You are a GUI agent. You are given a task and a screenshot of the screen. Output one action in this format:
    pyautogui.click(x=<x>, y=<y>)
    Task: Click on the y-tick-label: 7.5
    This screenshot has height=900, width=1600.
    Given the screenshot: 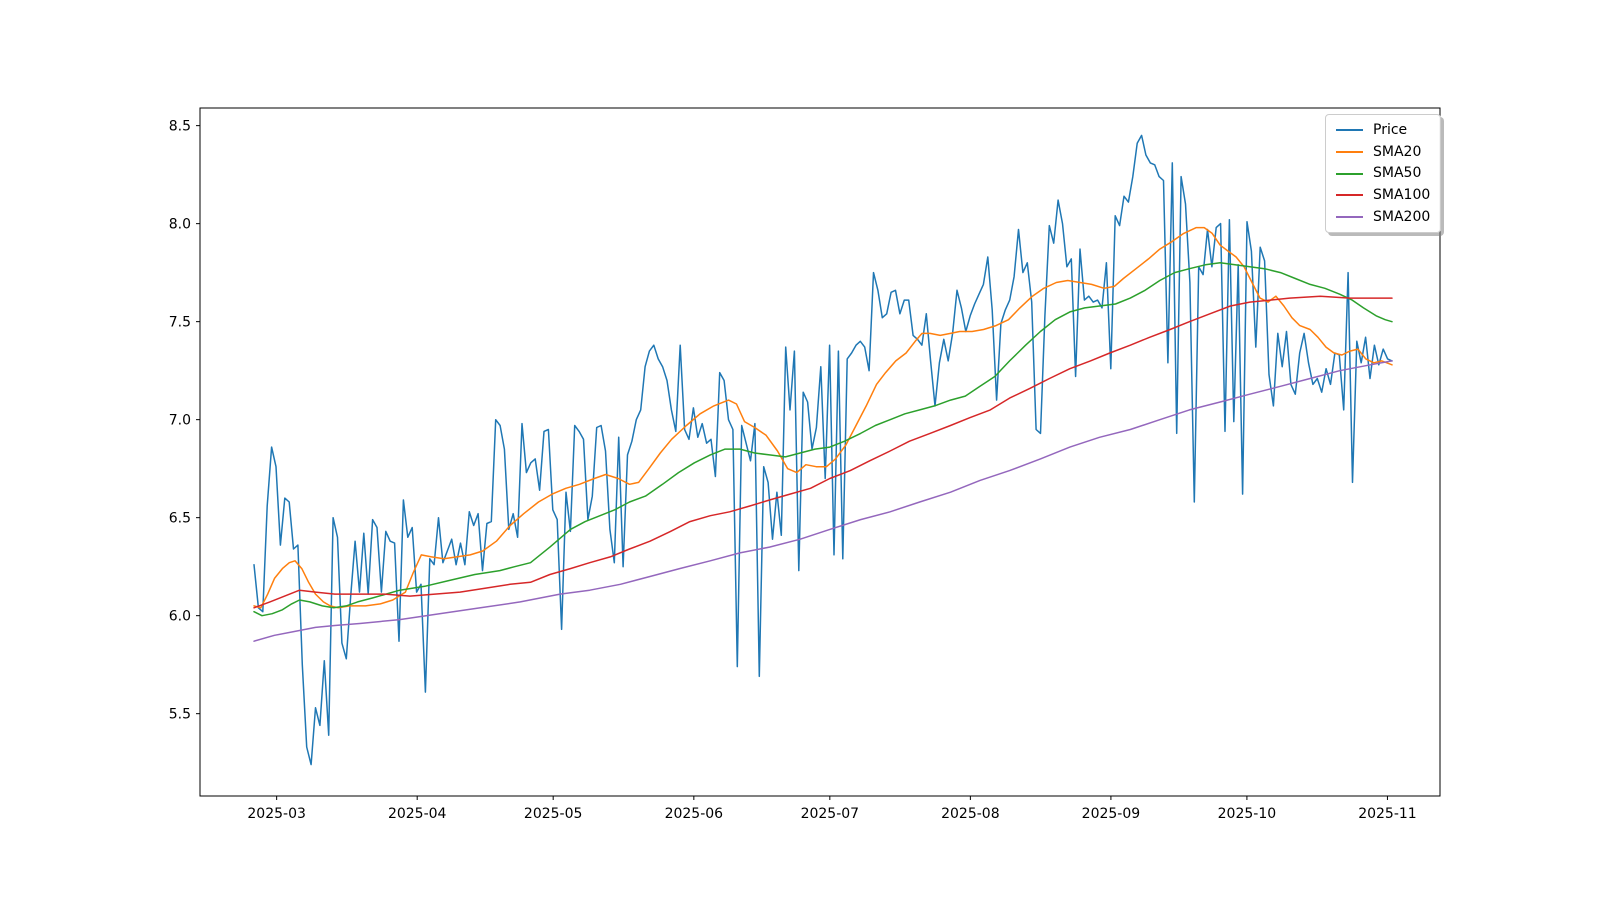 What is the action you would take?
    pyautogui.click(x=180, y=323)
    